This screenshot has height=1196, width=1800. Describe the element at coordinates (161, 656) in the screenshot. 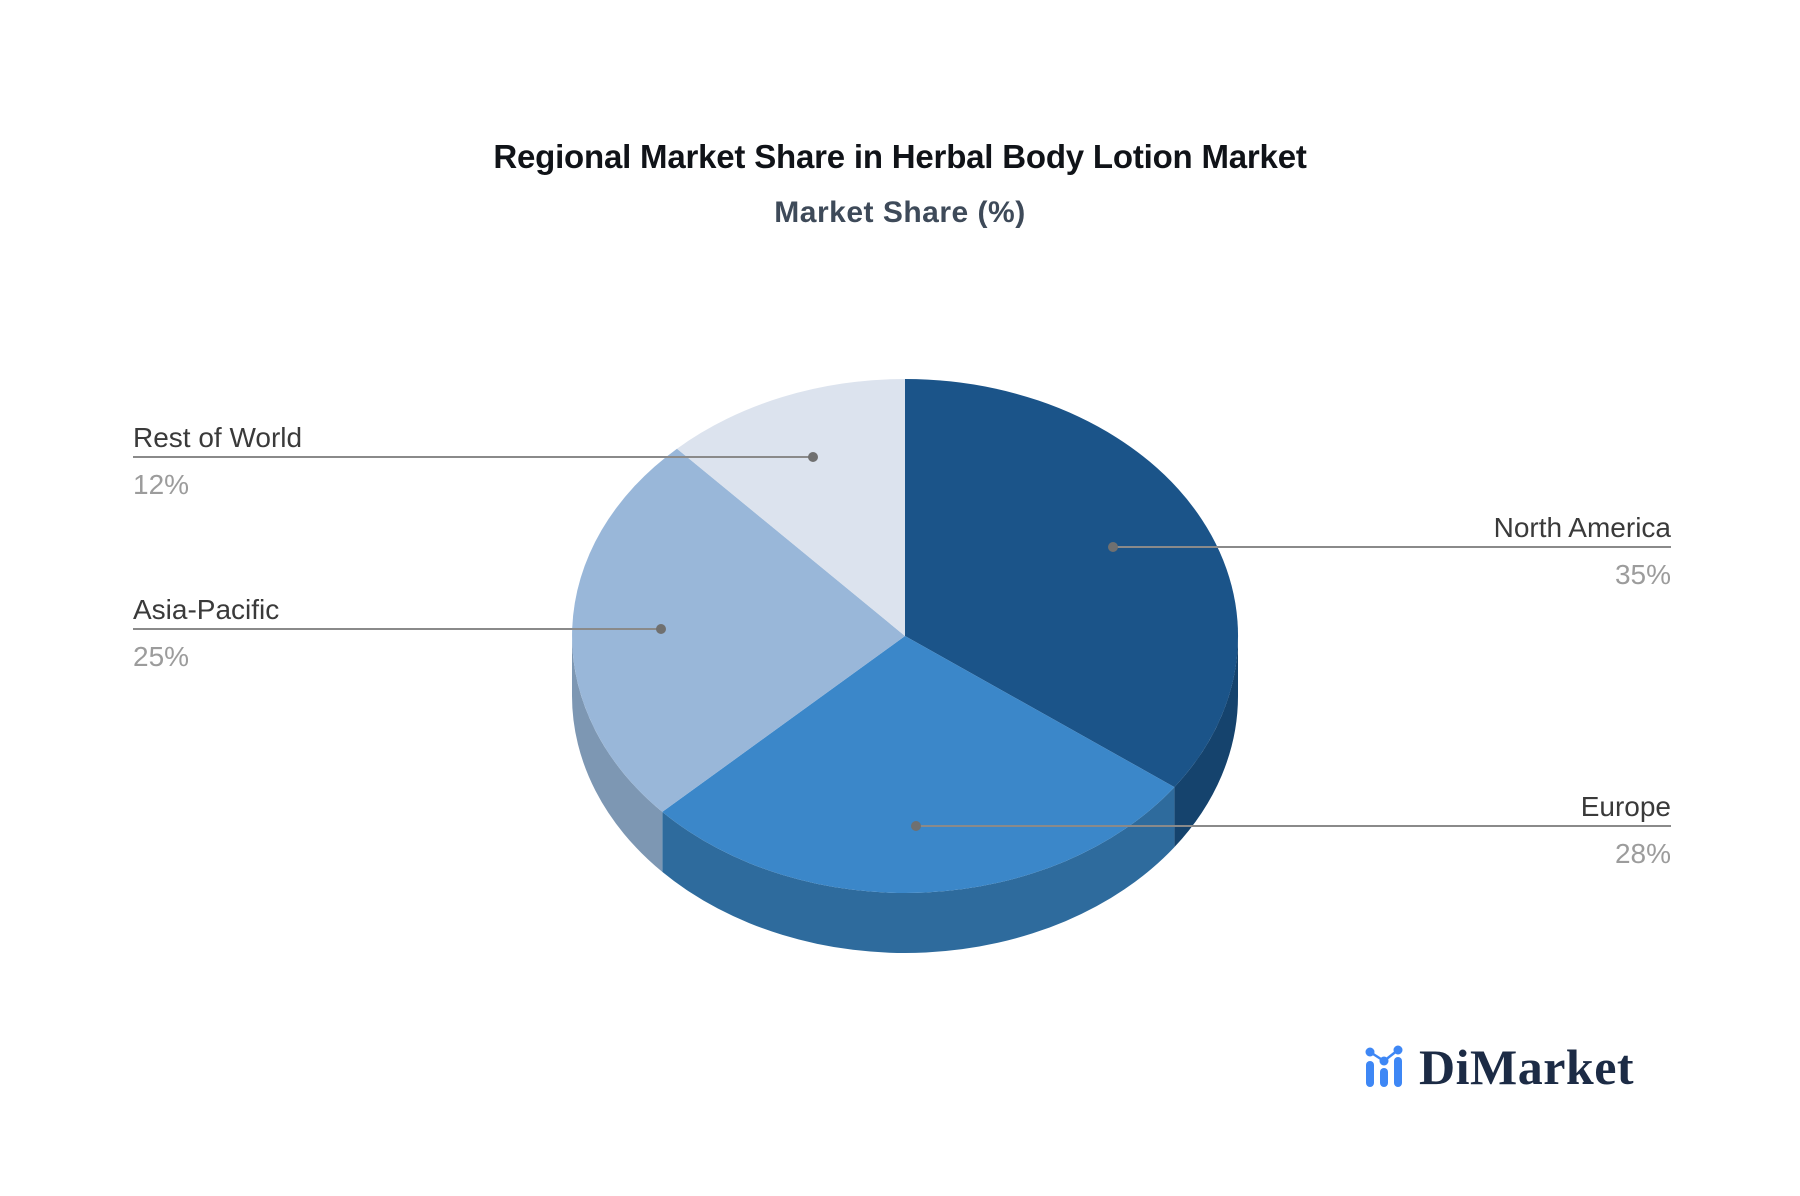

I see `callout-value-asia-pacific: 25%` at that location.